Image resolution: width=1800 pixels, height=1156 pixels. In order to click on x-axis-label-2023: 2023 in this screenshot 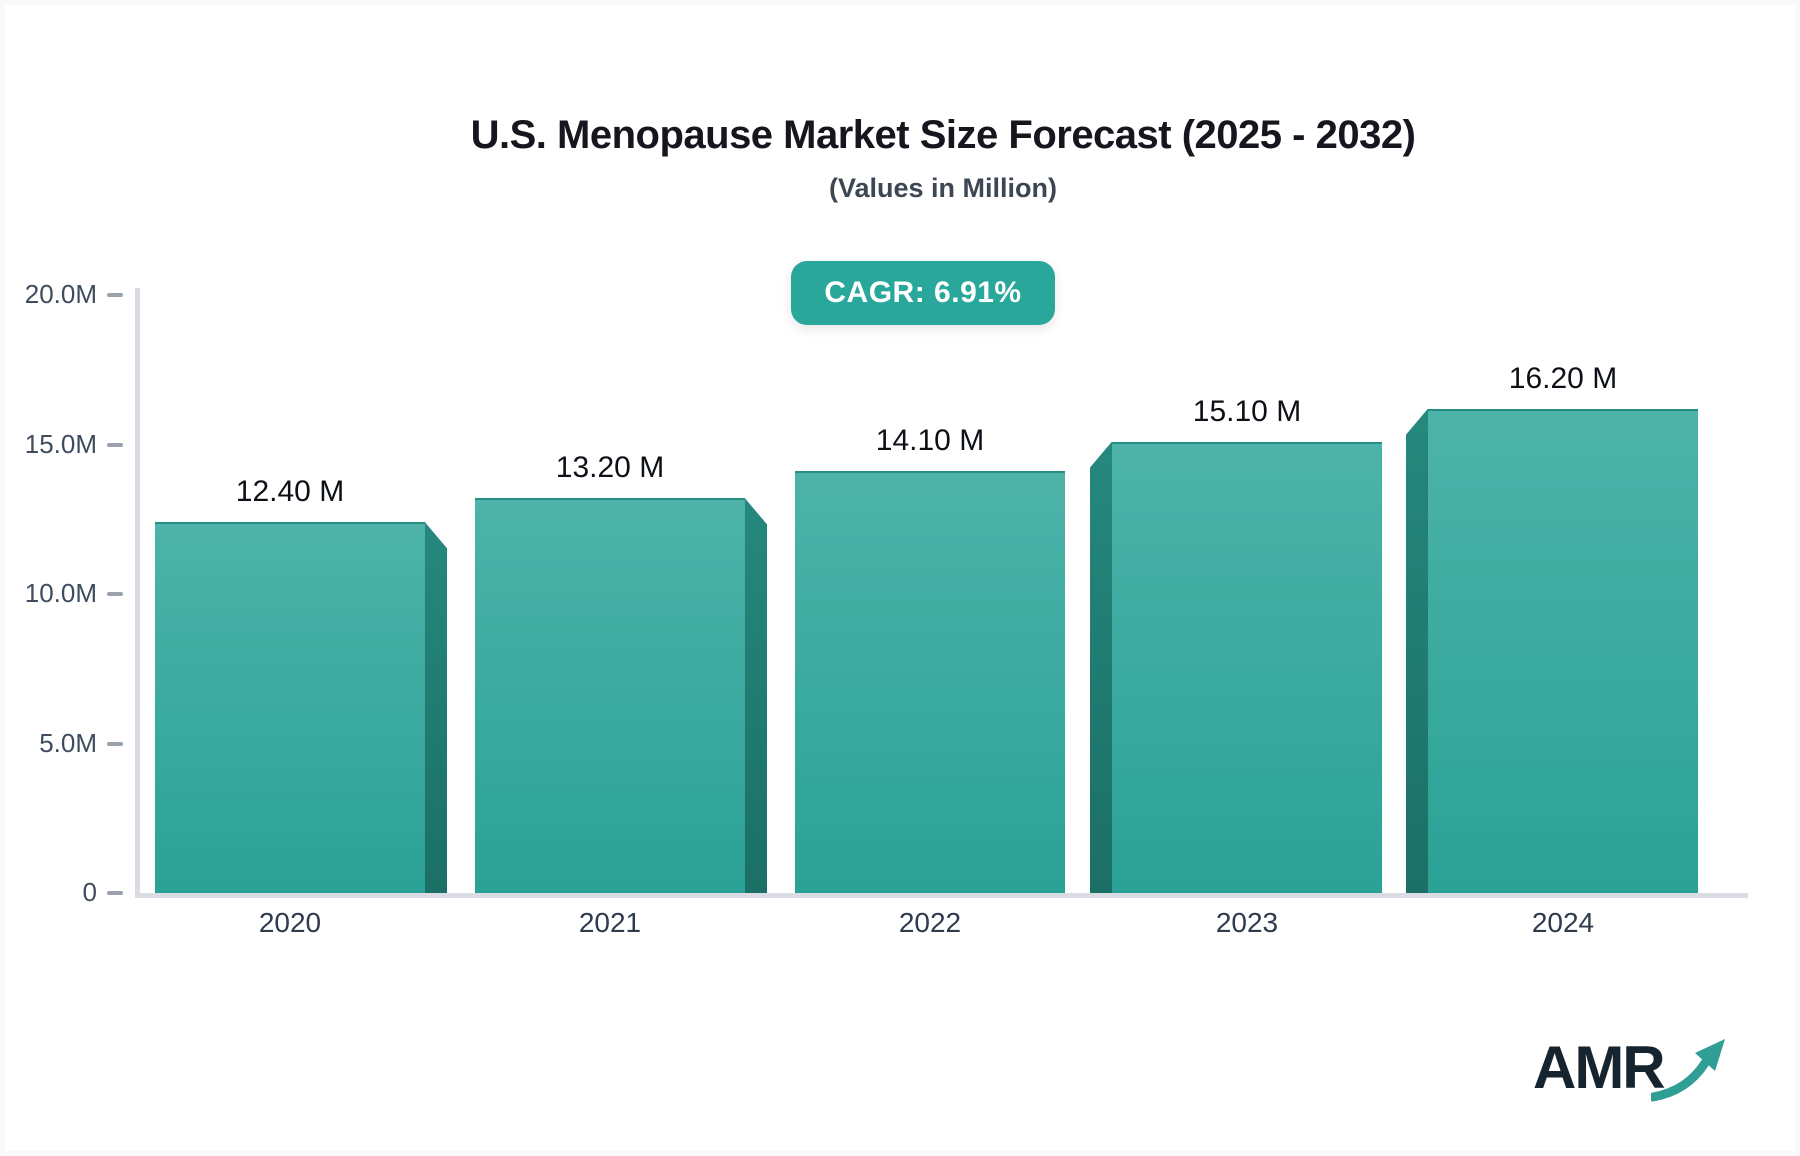, I will do `click(1247, 922)`.